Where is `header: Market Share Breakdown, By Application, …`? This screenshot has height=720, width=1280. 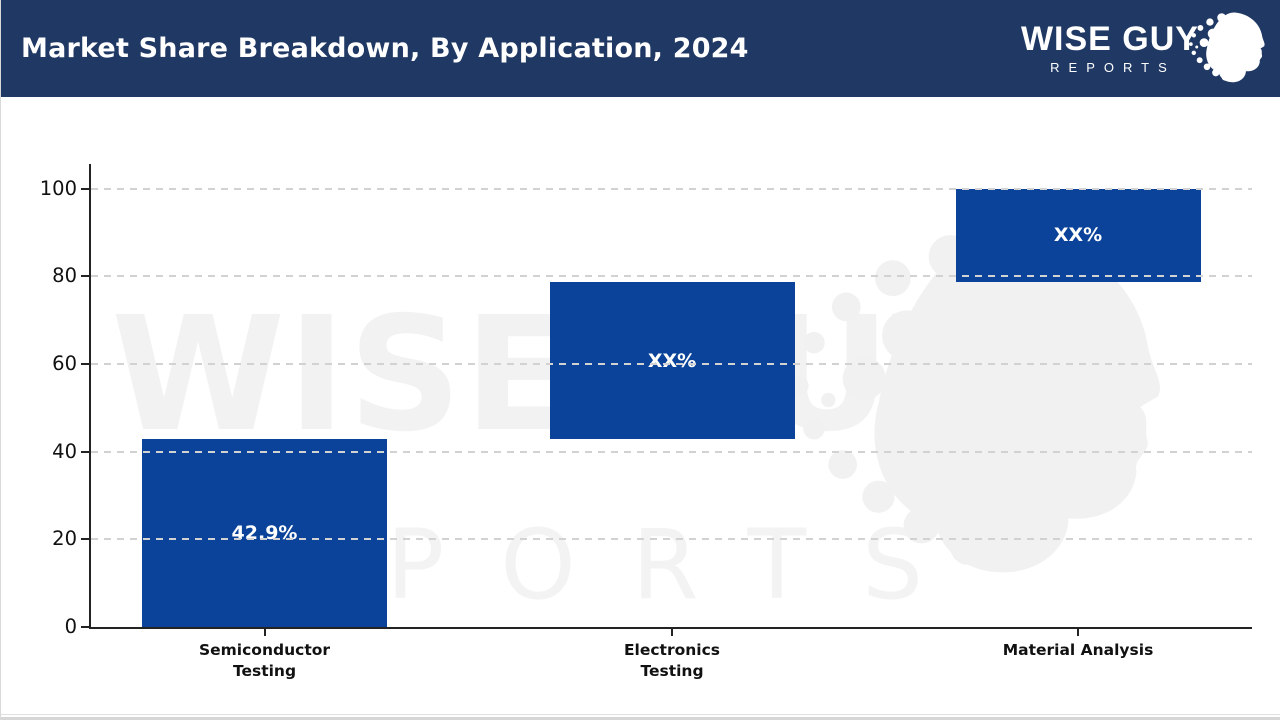
header: Market Share Breakdown, By Application, … is located at coordinates (640, 48).